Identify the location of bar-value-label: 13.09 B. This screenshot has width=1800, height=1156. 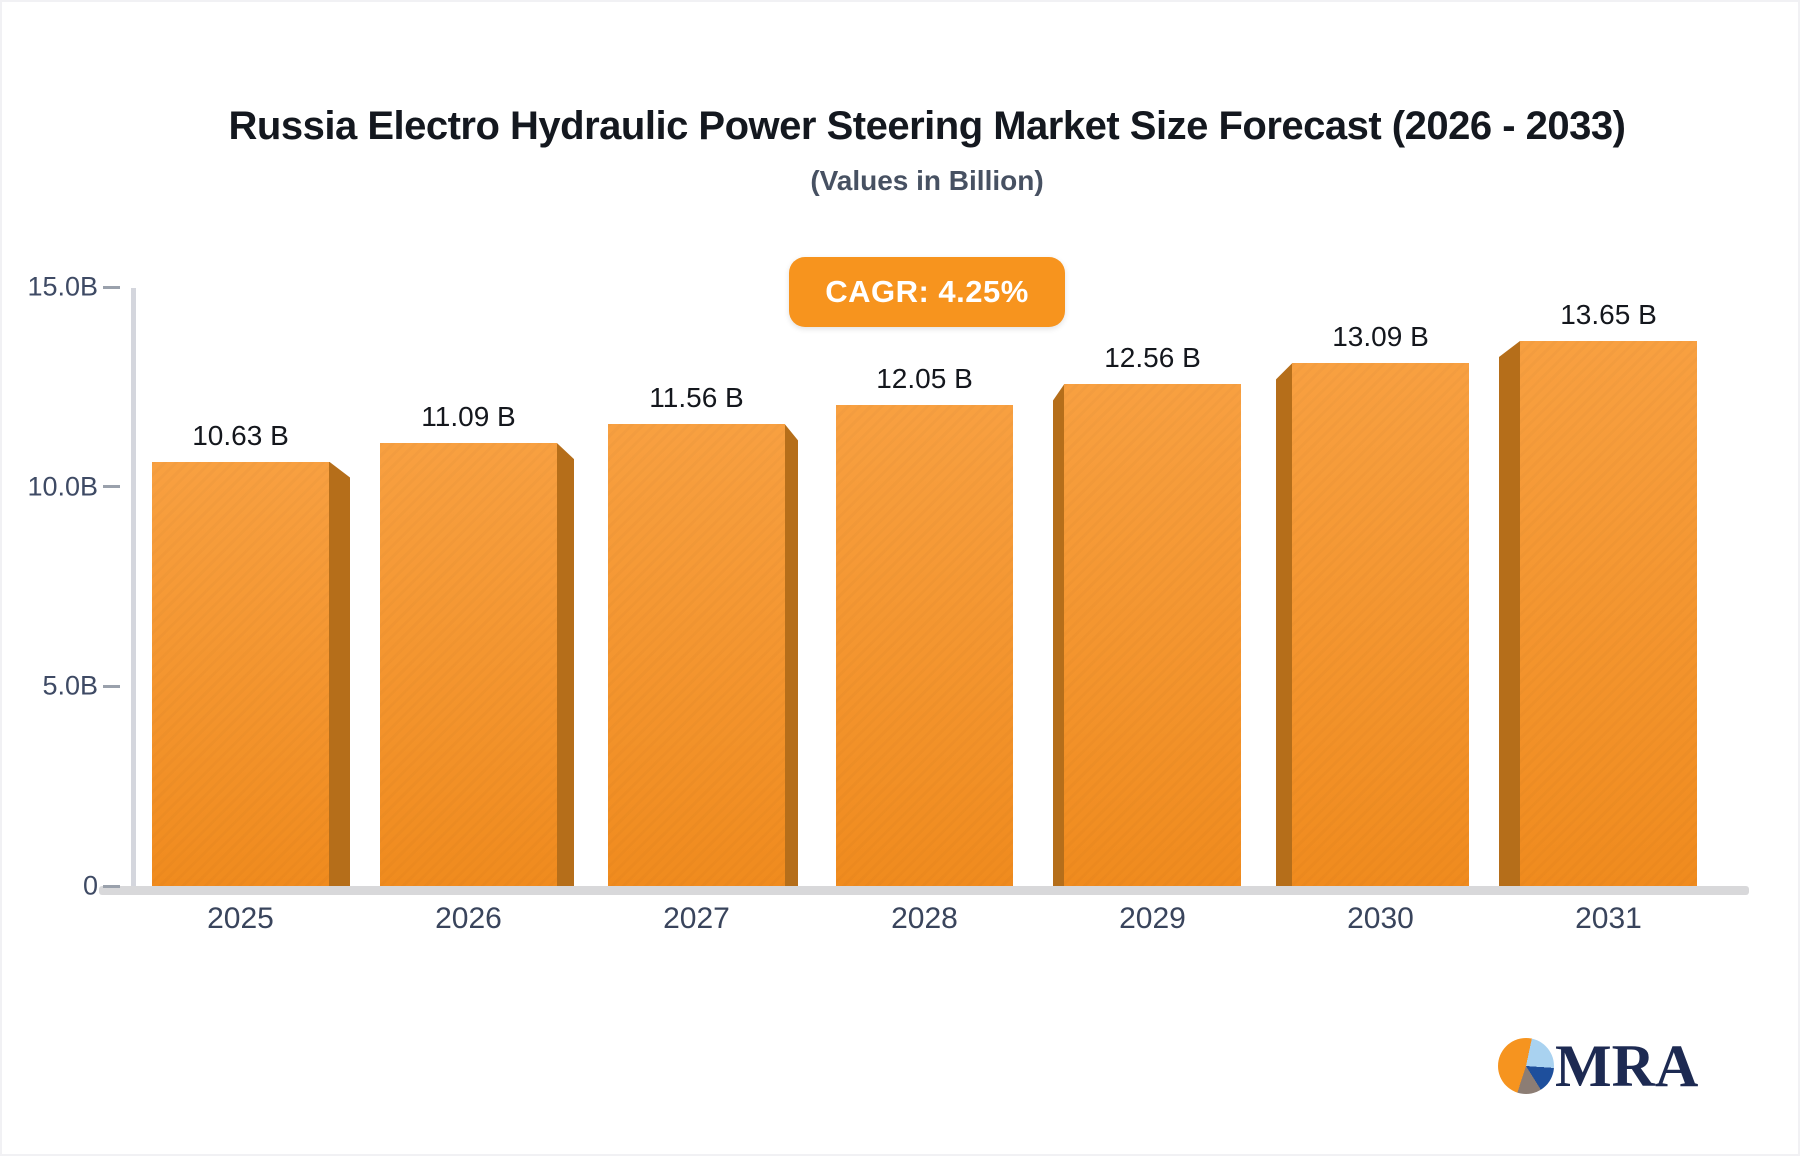
(1380, 337).